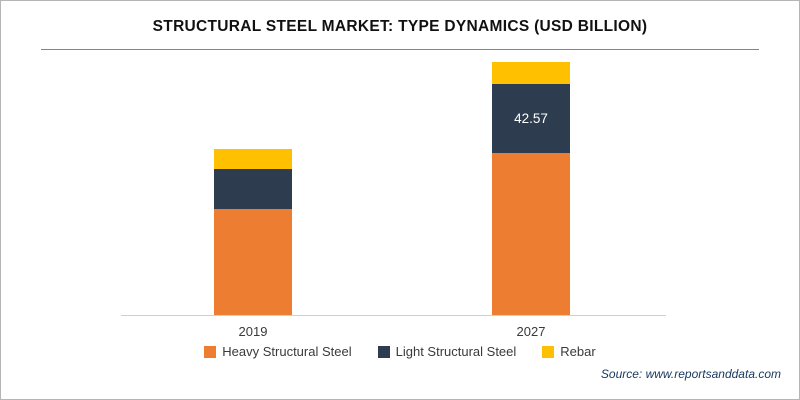 The image size is (800, 400). I want to click on legend-label: Light Structural Steel, so click(456, 351).